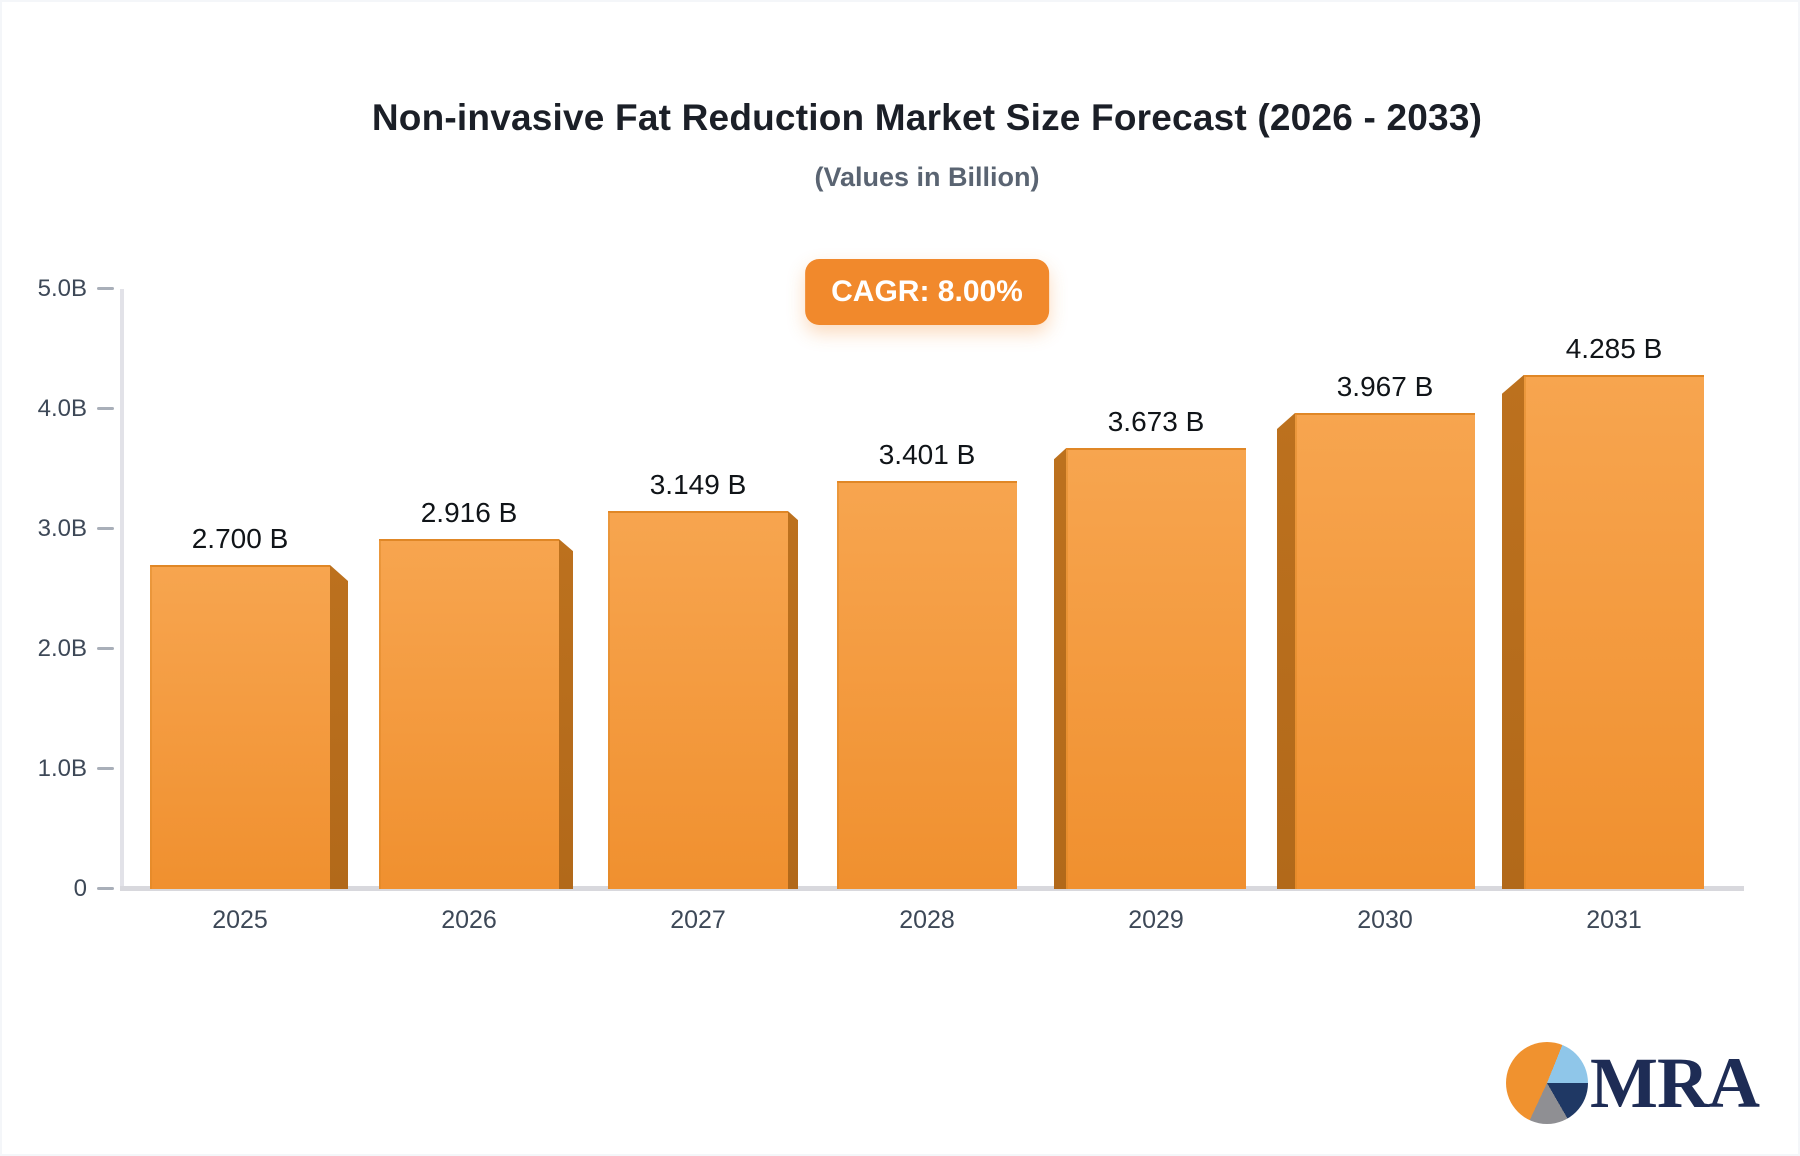 The image size is (1800, 1156). I want to click on x-tick-label: 2025, so click(240, 920).